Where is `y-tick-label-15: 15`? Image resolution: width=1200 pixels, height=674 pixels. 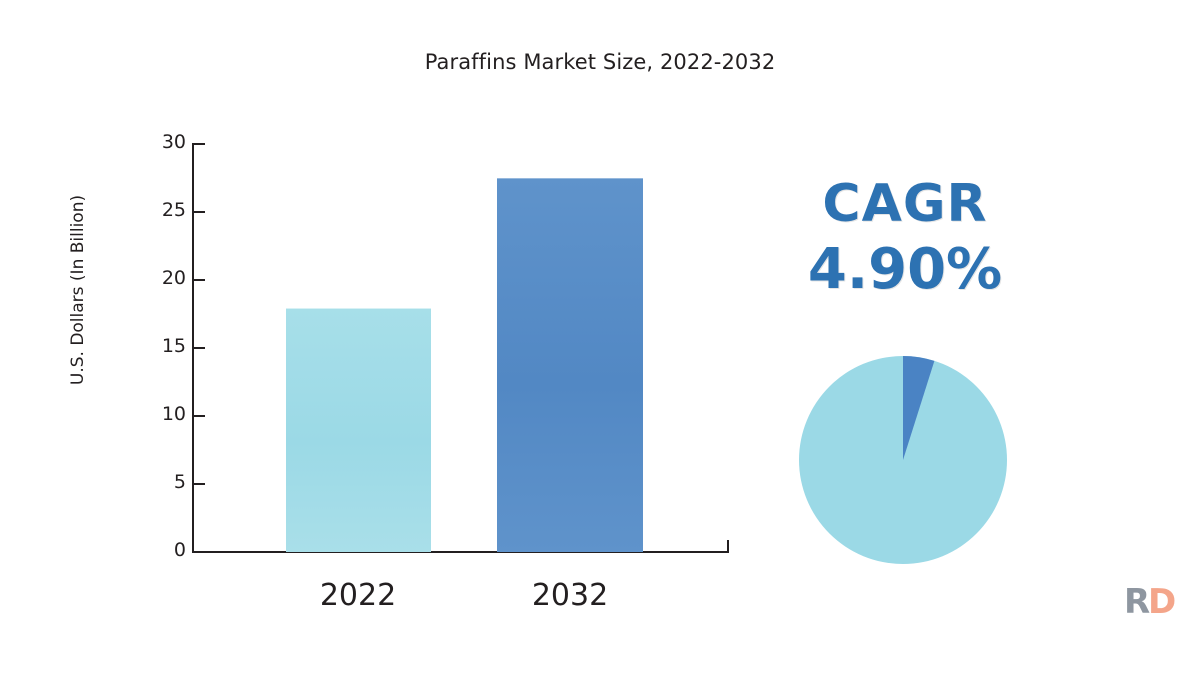
y-tick-label-15: 15 is located at coordinates (173, 346).